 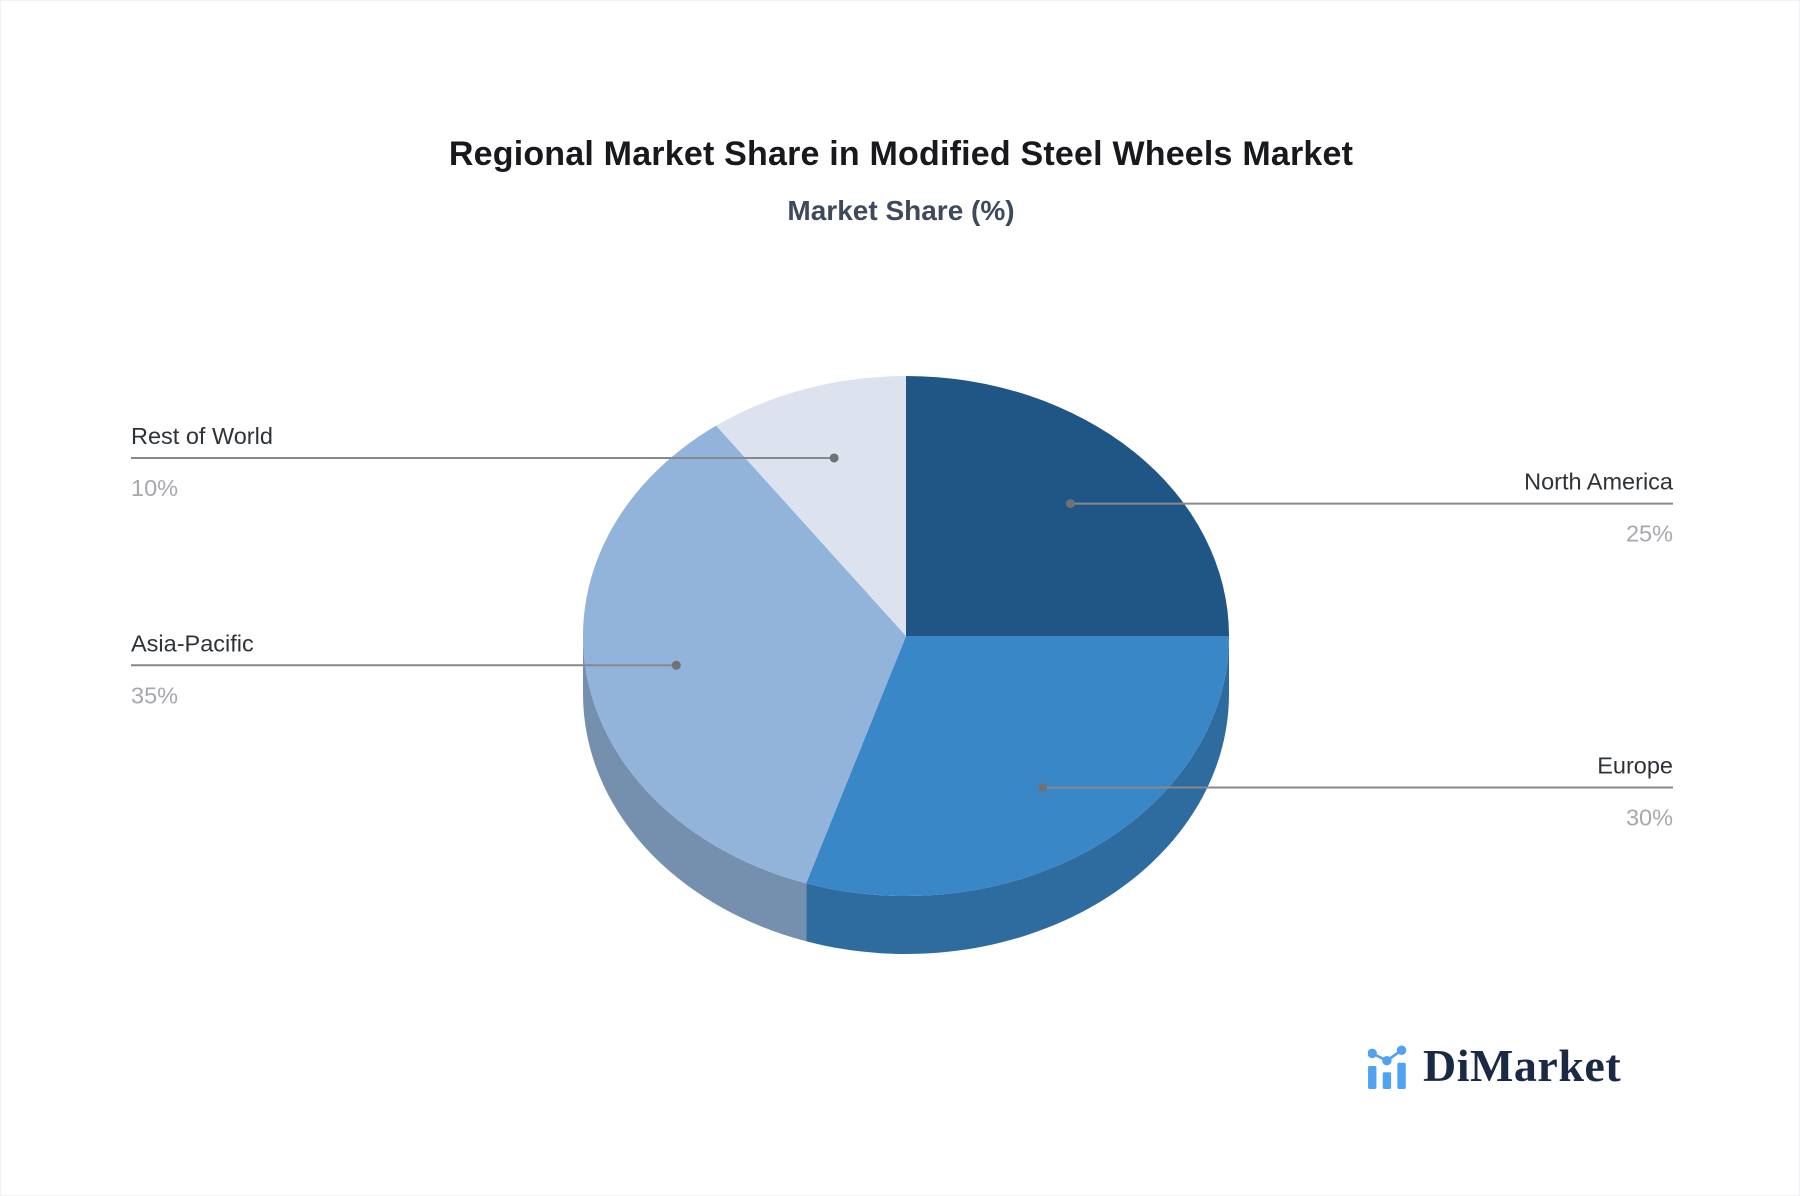 What do you see at coordinates (695, 789) in the screenshot?
I see `pie-slice-side-asia-pacific` at bounding box center [695, 789].